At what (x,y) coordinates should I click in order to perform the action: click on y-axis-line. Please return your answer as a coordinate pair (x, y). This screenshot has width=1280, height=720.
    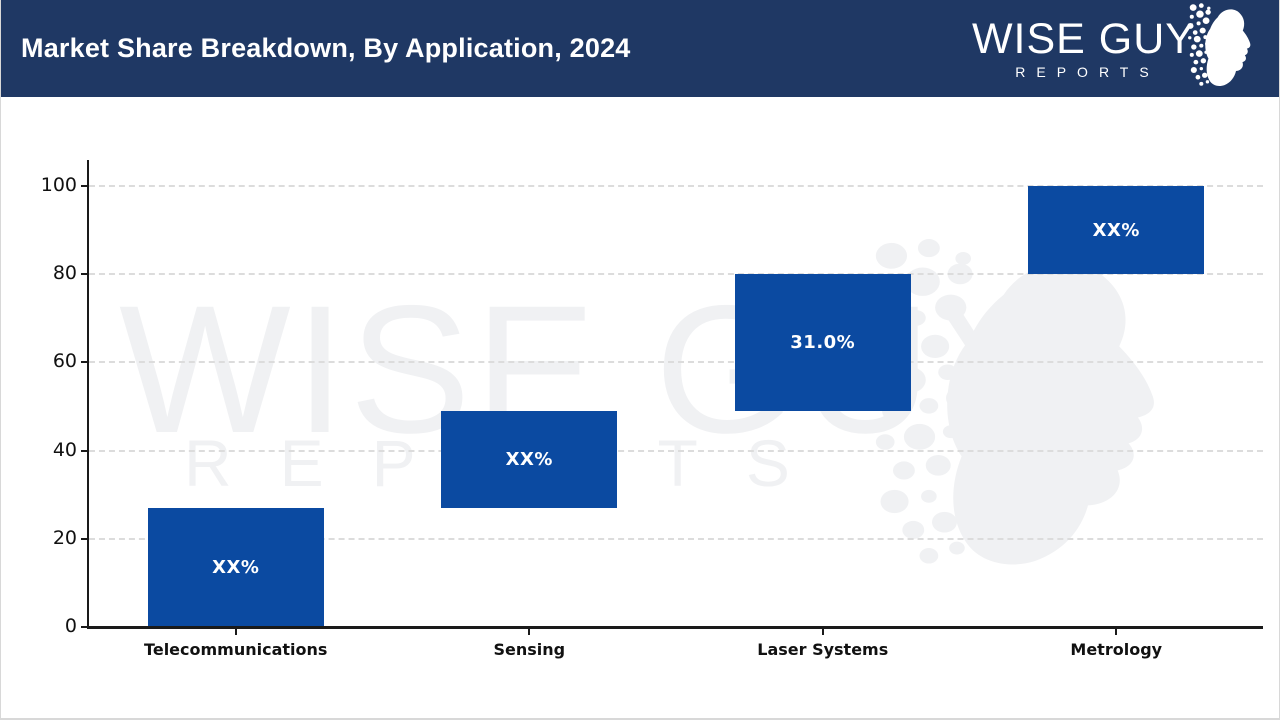
    Looking at the image, I should click on (88, 394).